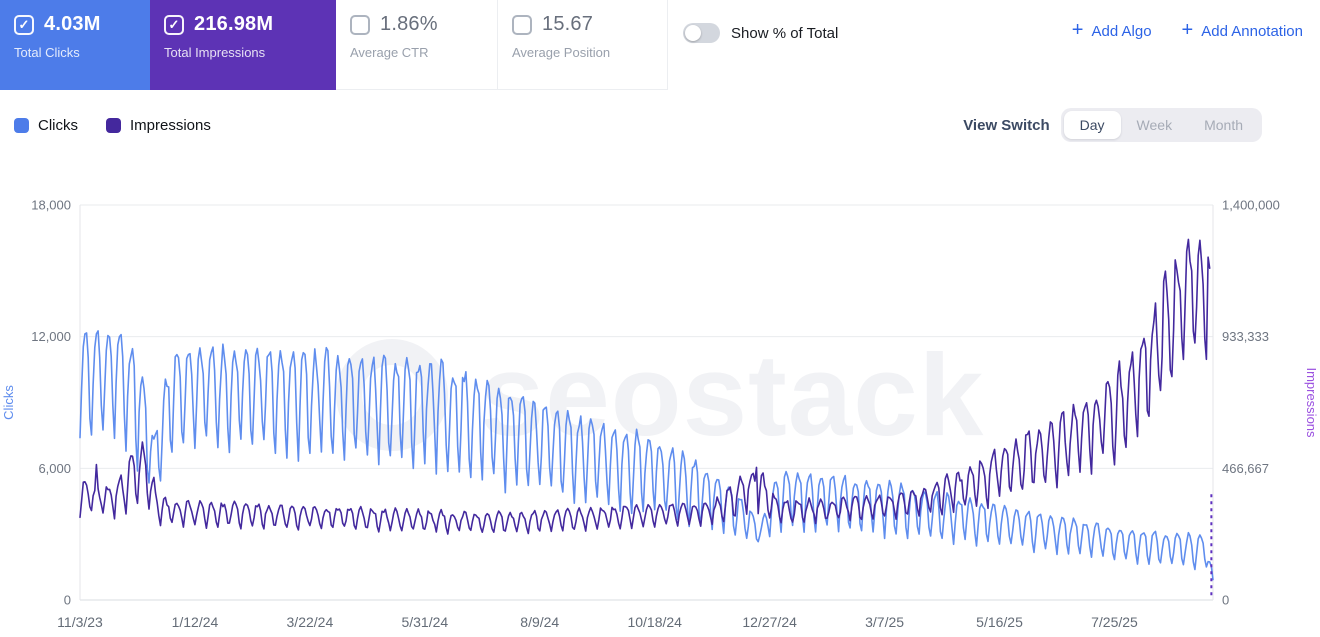 The image size is (1320, 637). Describe the element at coordinates (785, 33) in the screenshot. I see `show-percent-label: Show % of Total` at that location.